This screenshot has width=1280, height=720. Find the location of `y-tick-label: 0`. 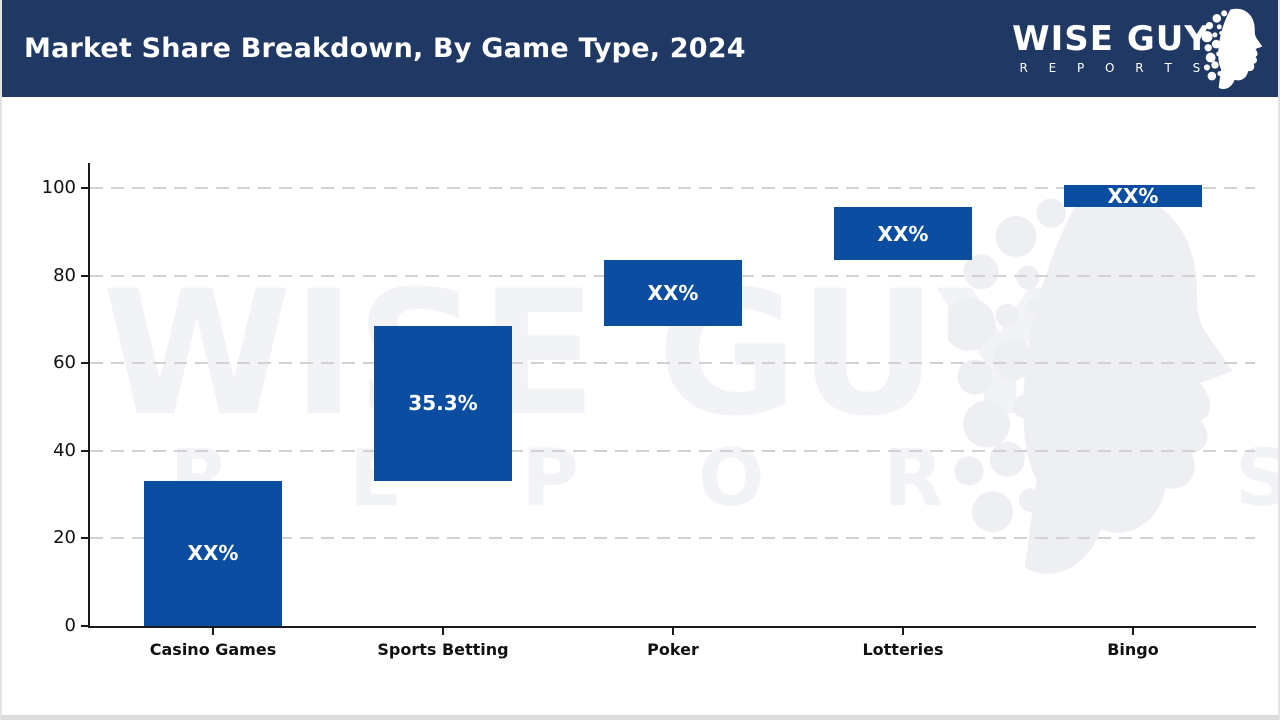

y-tick-label: 0 is located at coordinates (70, 625).